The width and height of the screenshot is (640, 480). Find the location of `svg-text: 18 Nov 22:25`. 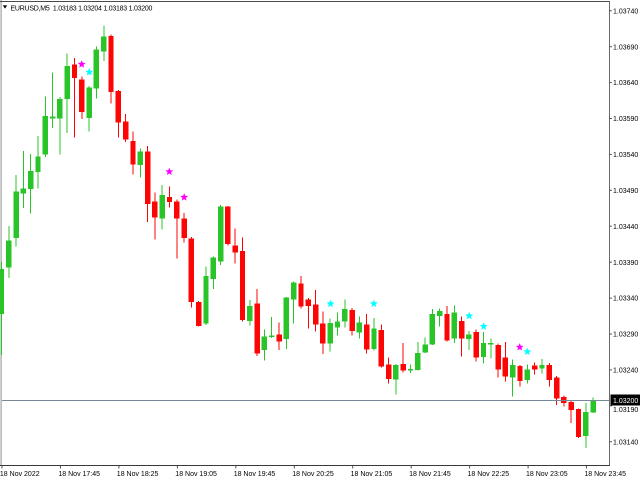

svg-text: 18 Nov 22:25 is located at coordinates (489, 474).